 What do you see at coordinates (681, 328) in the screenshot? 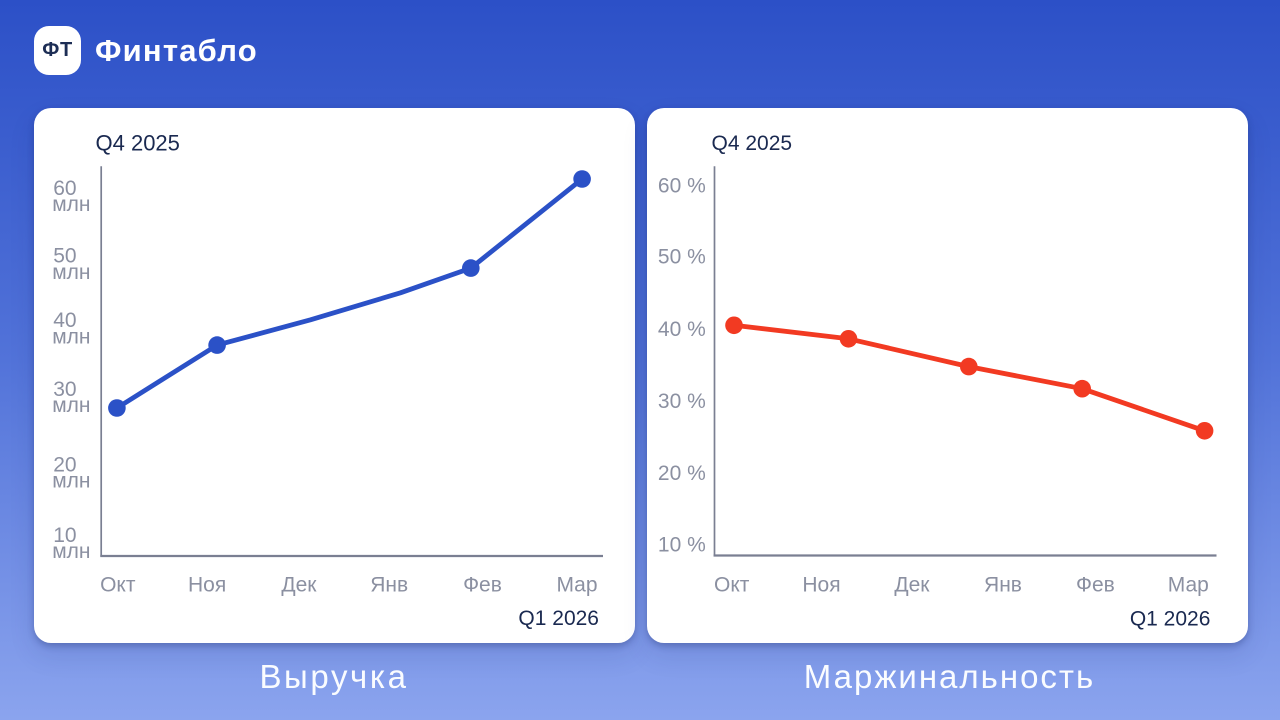
I see `svg-text: 40 %` at bounding box center [681, 328].